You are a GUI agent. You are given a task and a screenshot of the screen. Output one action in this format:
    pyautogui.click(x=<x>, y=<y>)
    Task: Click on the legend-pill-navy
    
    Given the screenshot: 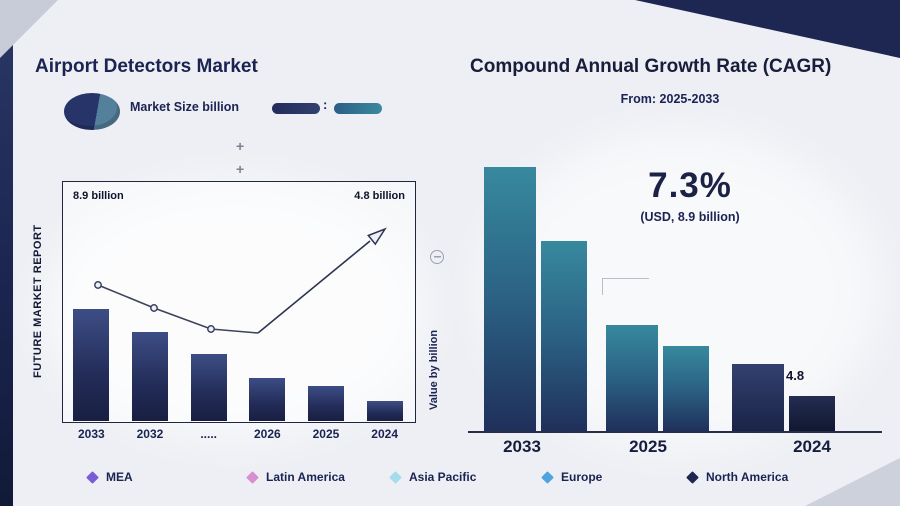 What is the action you would take?
    pyautogui.click(x=296, y=108)
    